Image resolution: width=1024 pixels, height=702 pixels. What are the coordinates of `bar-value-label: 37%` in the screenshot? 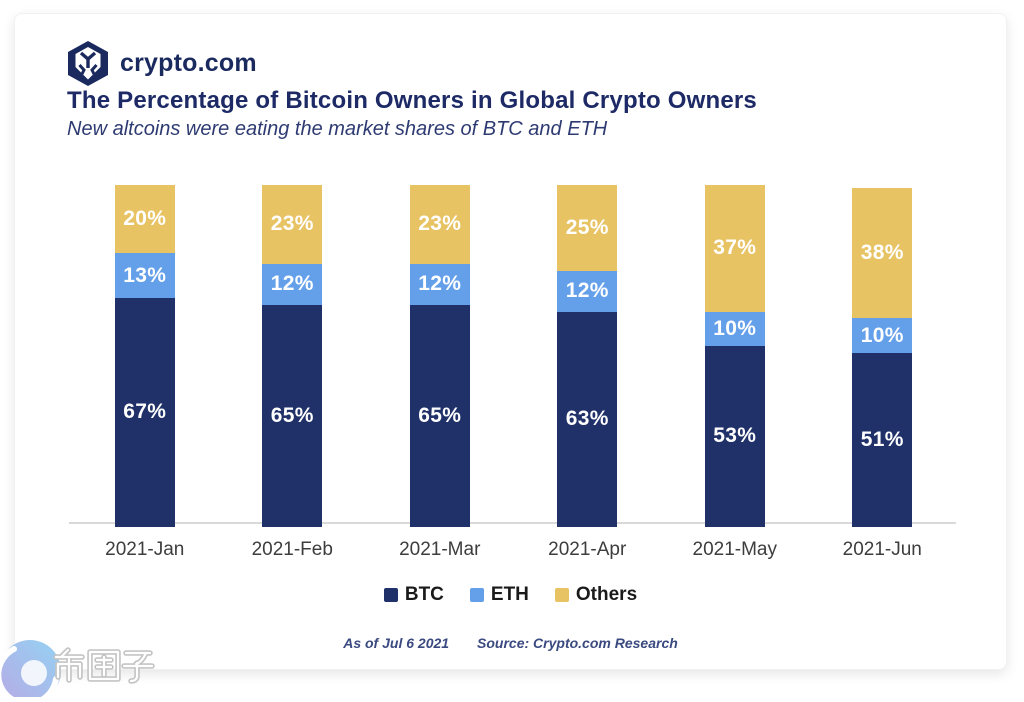 It's located at (735, 248).